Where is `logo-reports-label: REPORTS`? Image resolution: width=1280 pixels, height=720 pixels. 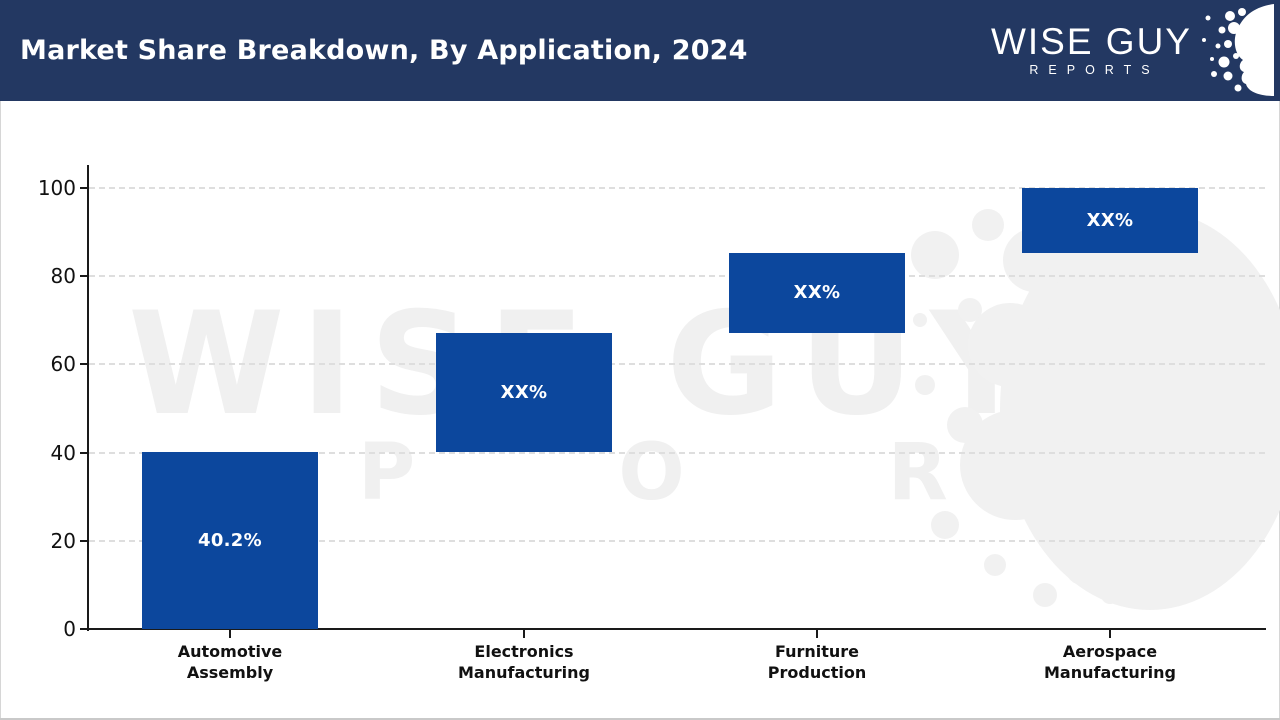 logo-reports-label: REPORTS is located at coordinates (1094, 69).